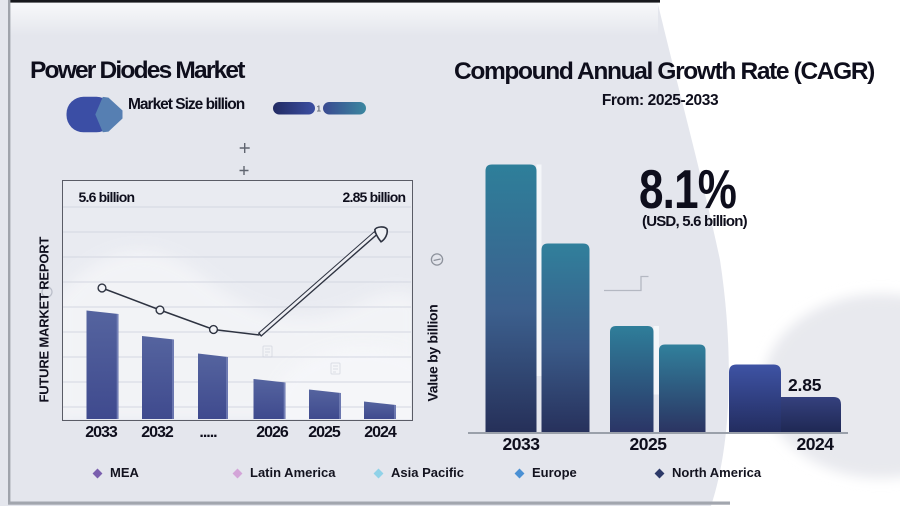 The height and width of the screenshot is (506, 900). Describe the element at coordinates (319, 109) in the screenshot. I see `svg-text: 1` at that location.